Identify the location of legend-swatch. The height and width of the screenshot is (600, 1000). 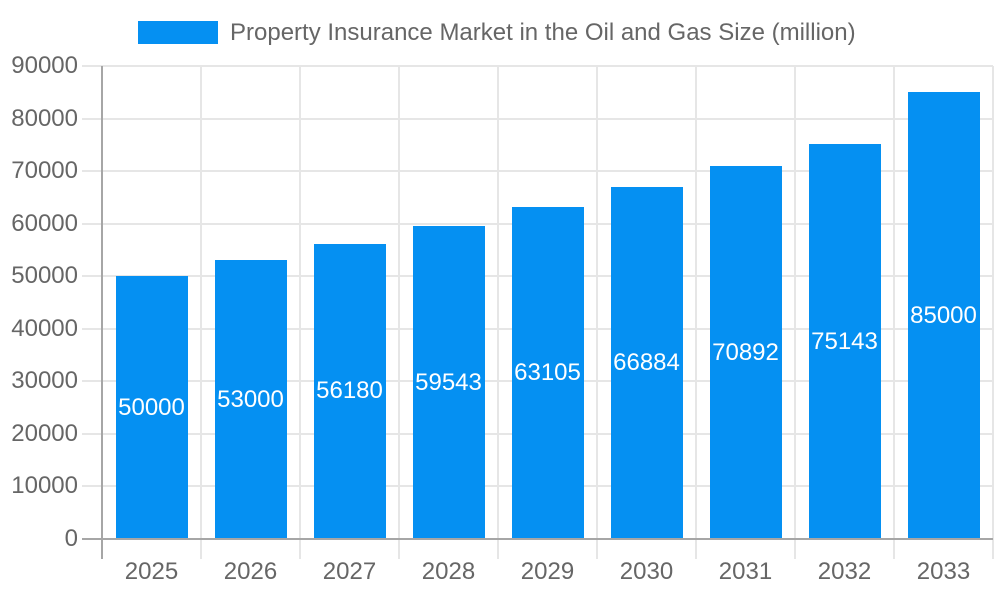
(178, 32).